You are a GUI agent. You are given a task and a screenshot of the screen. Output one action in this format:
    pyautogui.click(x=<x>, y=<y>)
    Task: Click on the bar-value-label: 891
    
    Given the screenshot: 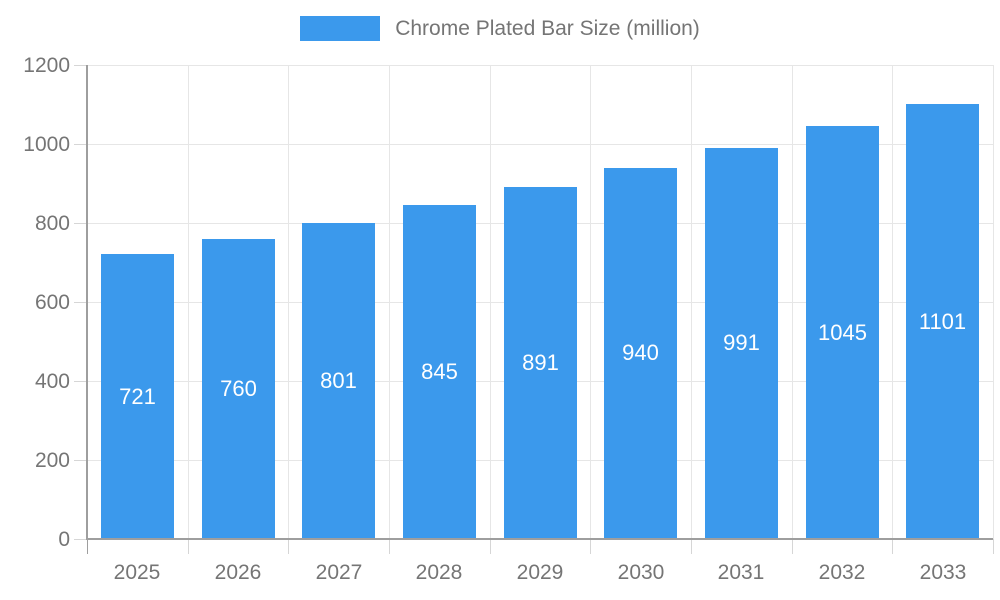 What is the action you would take?
    pyautogui.click(x=540, y=362)
    